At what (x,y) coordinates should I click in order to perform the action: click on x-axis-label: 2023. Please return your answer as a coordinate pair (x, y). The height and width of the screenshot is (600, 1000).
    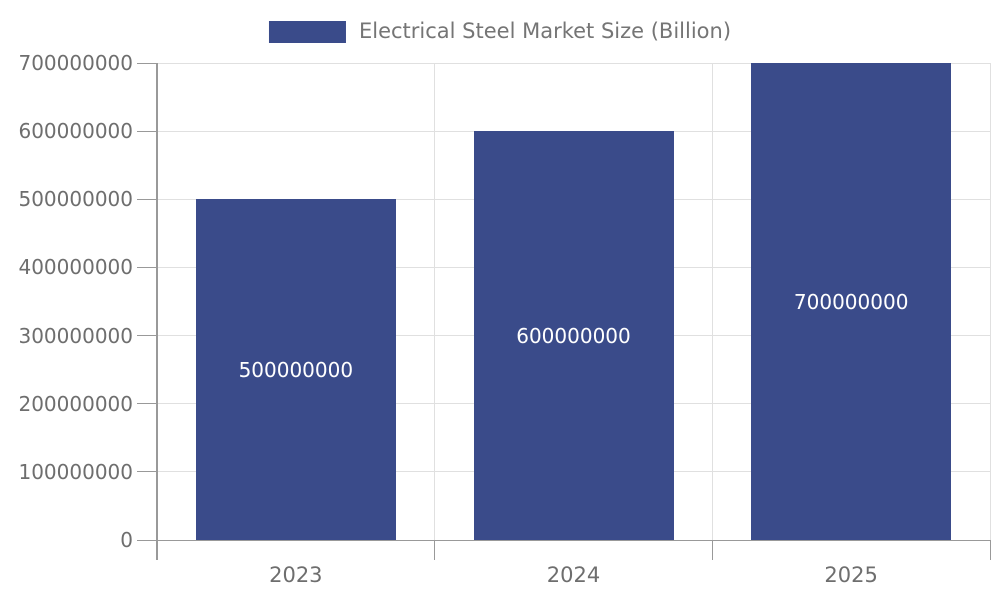
    Looking at the image, I should click on (296, 575).